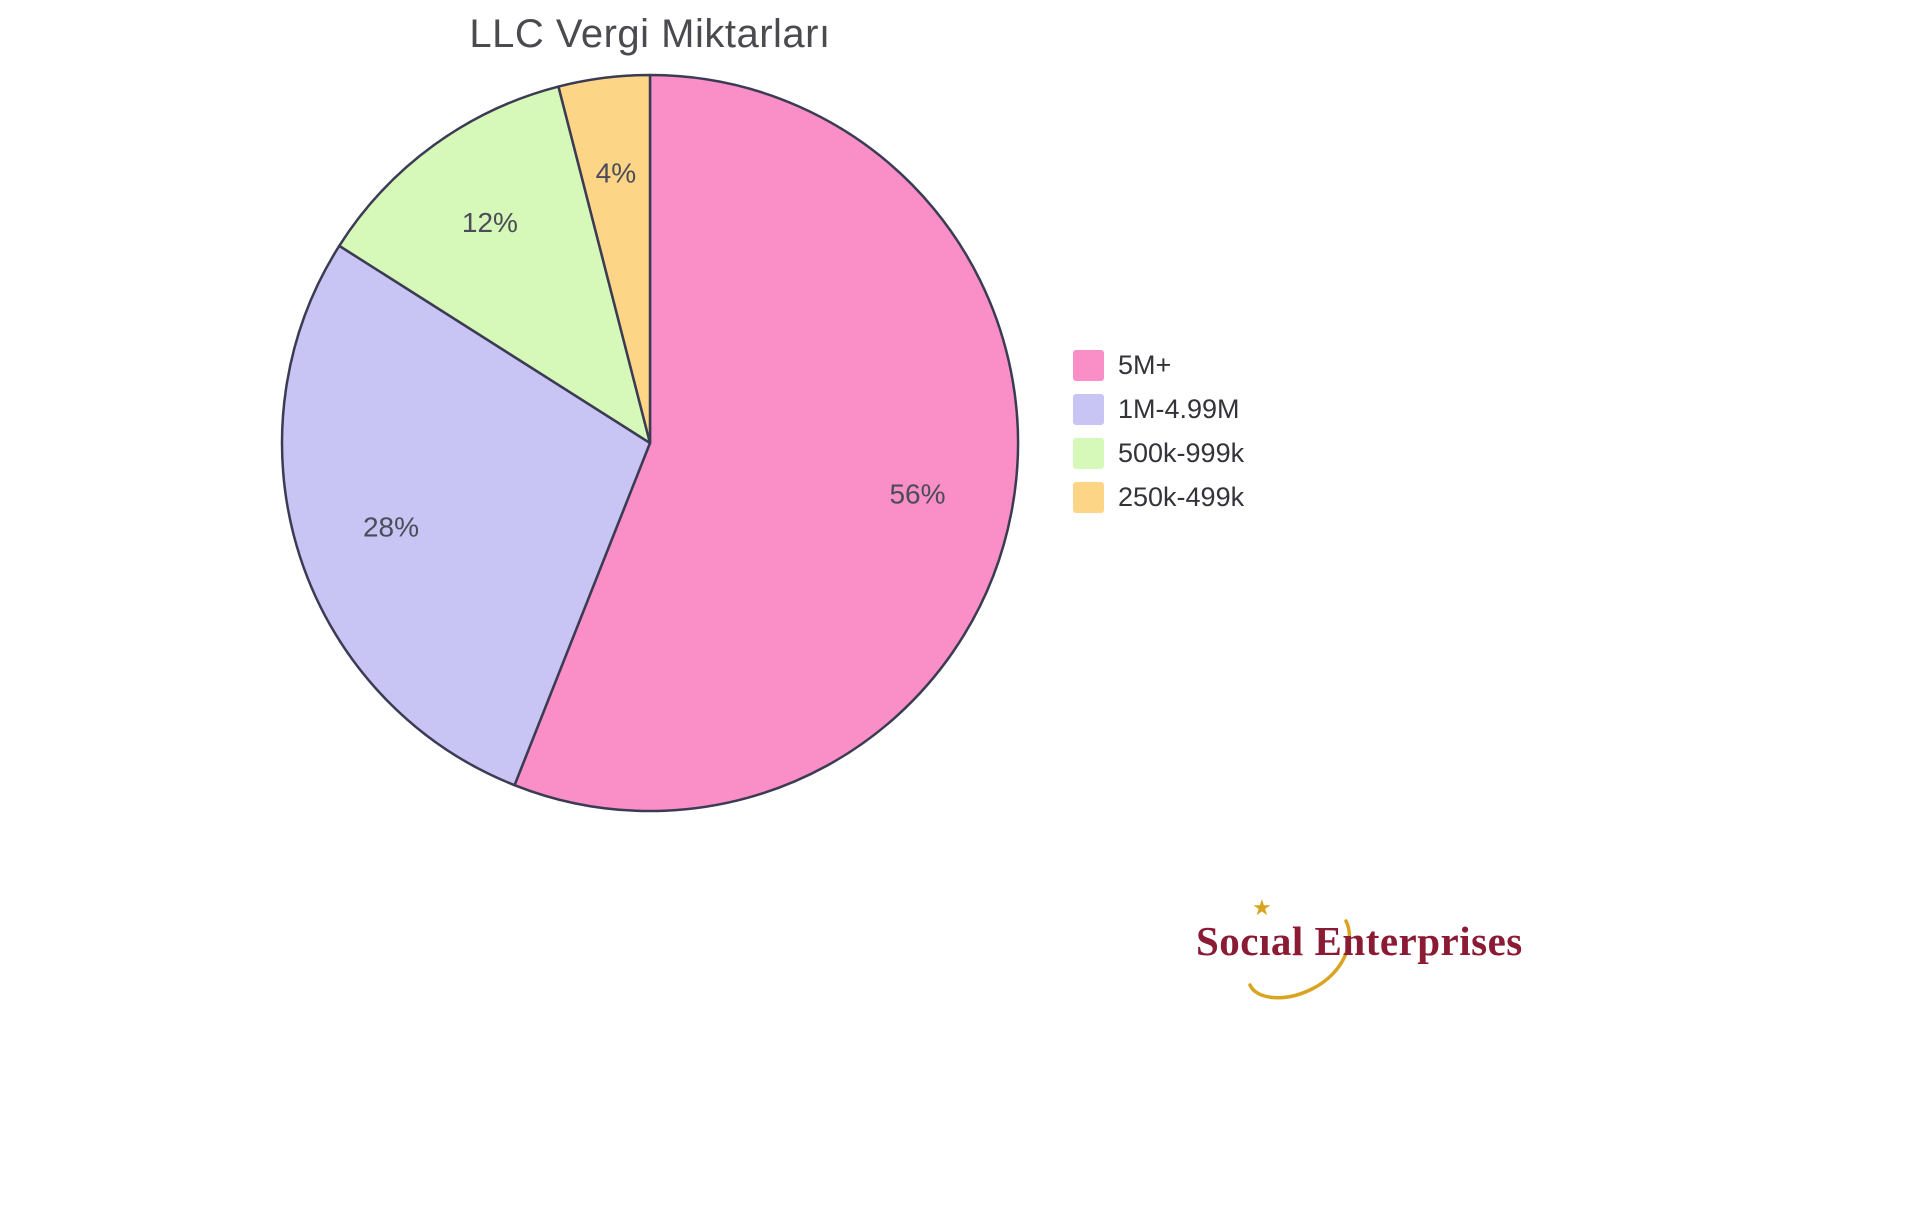  I want to click on pie-slice-500k-999k, so click(495, 265).